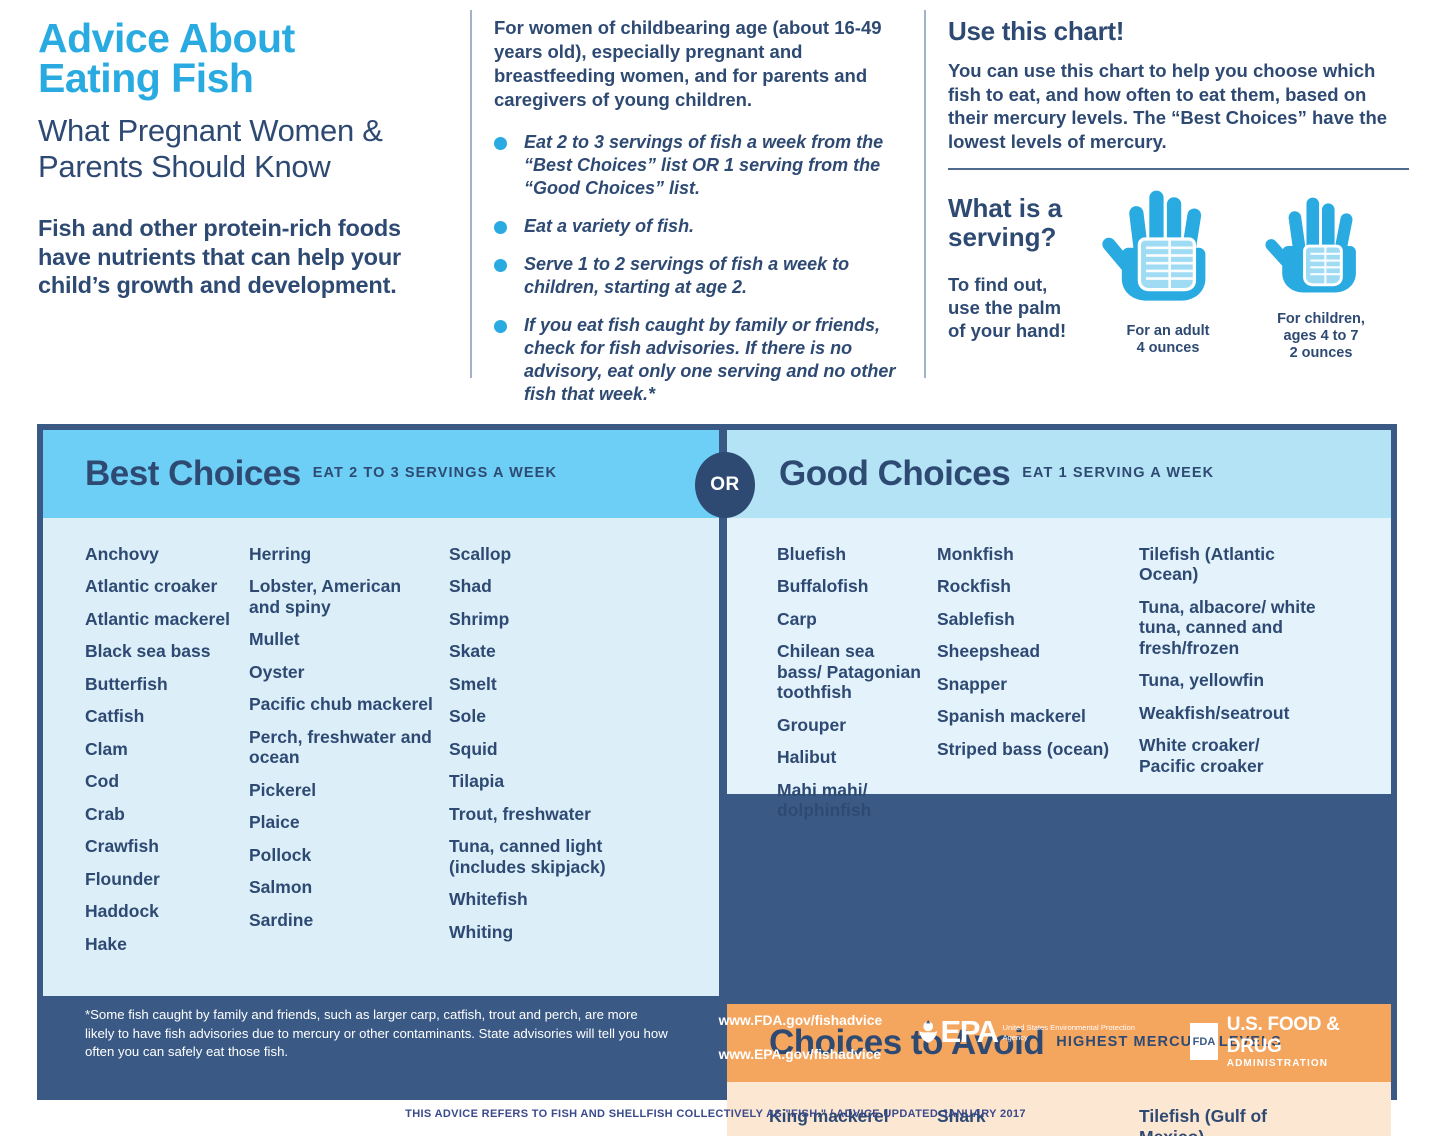 This screenshot has width=1431, height=1136. What do you see at coordinates (961, 1116) in the screenshot?
I see `list-item: Shark` at bounding box center [961, 1116].